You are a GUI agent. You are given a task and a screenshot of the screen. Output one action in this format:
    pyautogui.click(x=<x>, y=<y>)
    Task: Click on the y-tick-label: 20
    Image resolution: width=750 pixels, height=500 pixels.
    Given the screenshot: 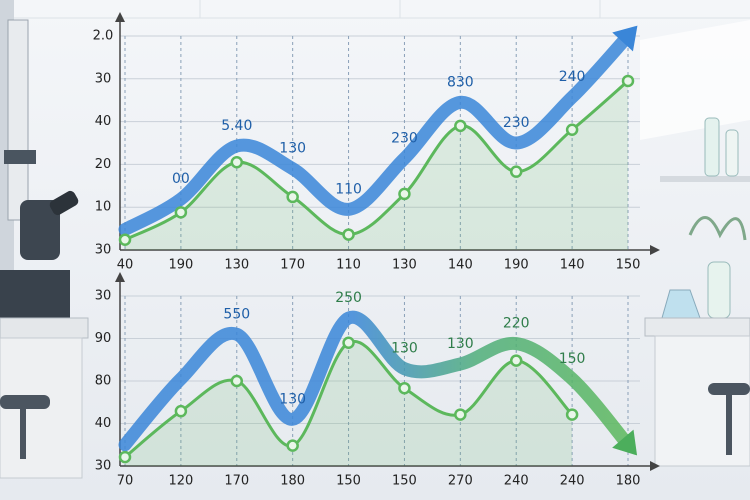 What is the action you would take?
    pyautogui.click(x=103, y=164)
    